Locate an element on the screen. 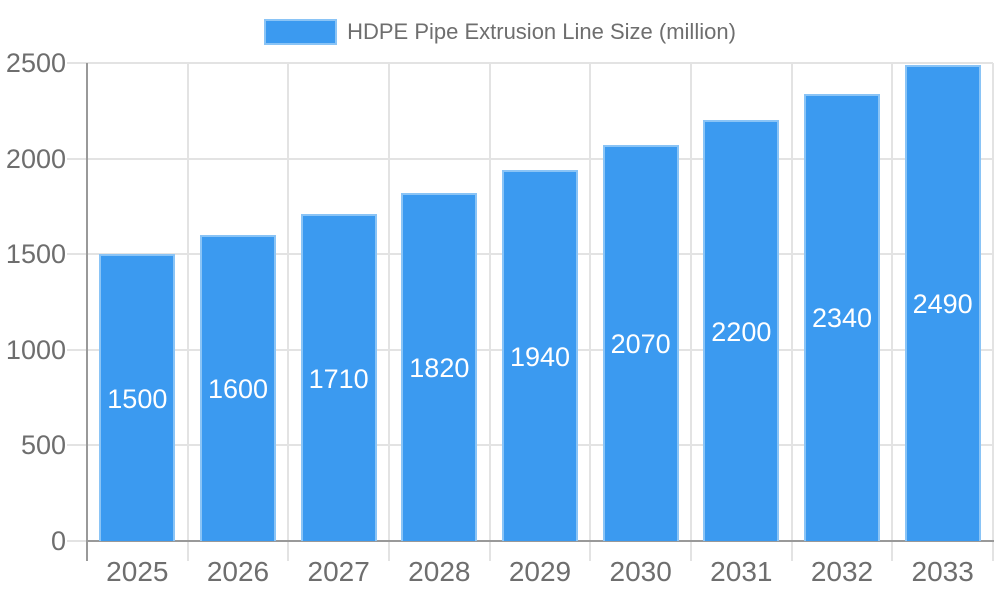 The width and height of the screenshot is (1000, 600). bar-value-label: 2200 is located at coordinates (741, 331).